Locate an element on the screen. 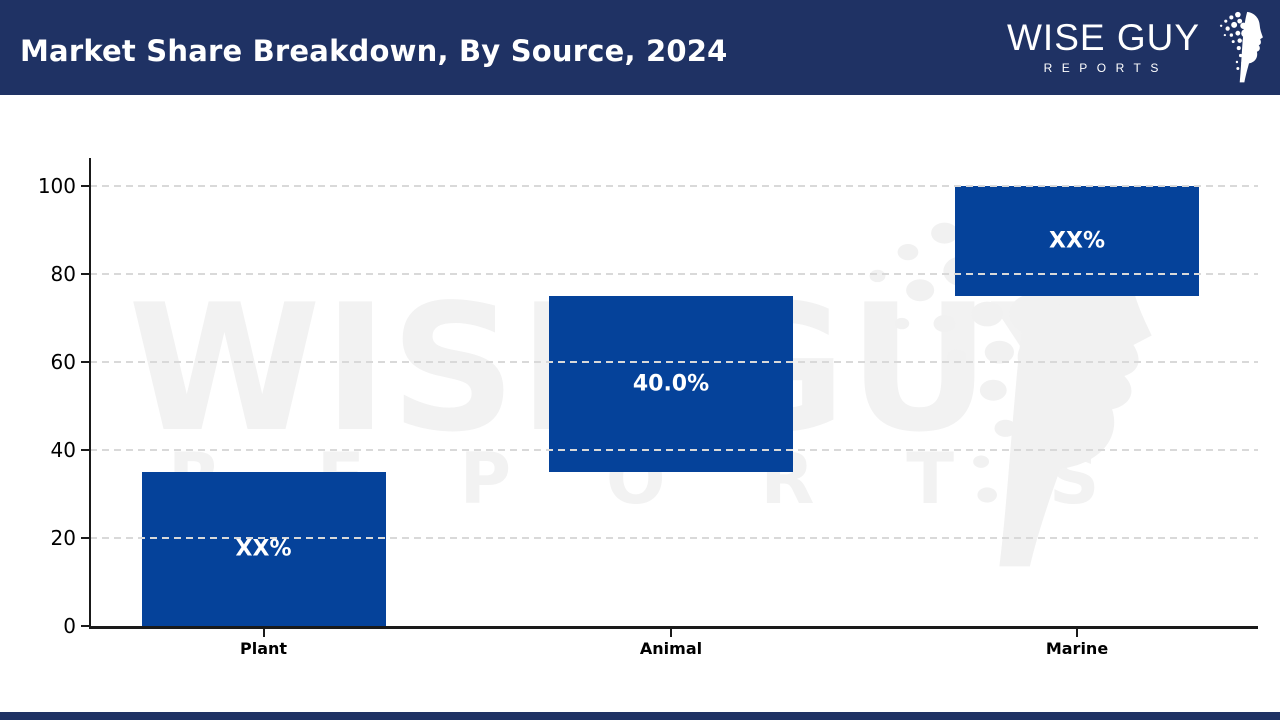  y-tick-label: 100 is located at coordinates (56, 186).